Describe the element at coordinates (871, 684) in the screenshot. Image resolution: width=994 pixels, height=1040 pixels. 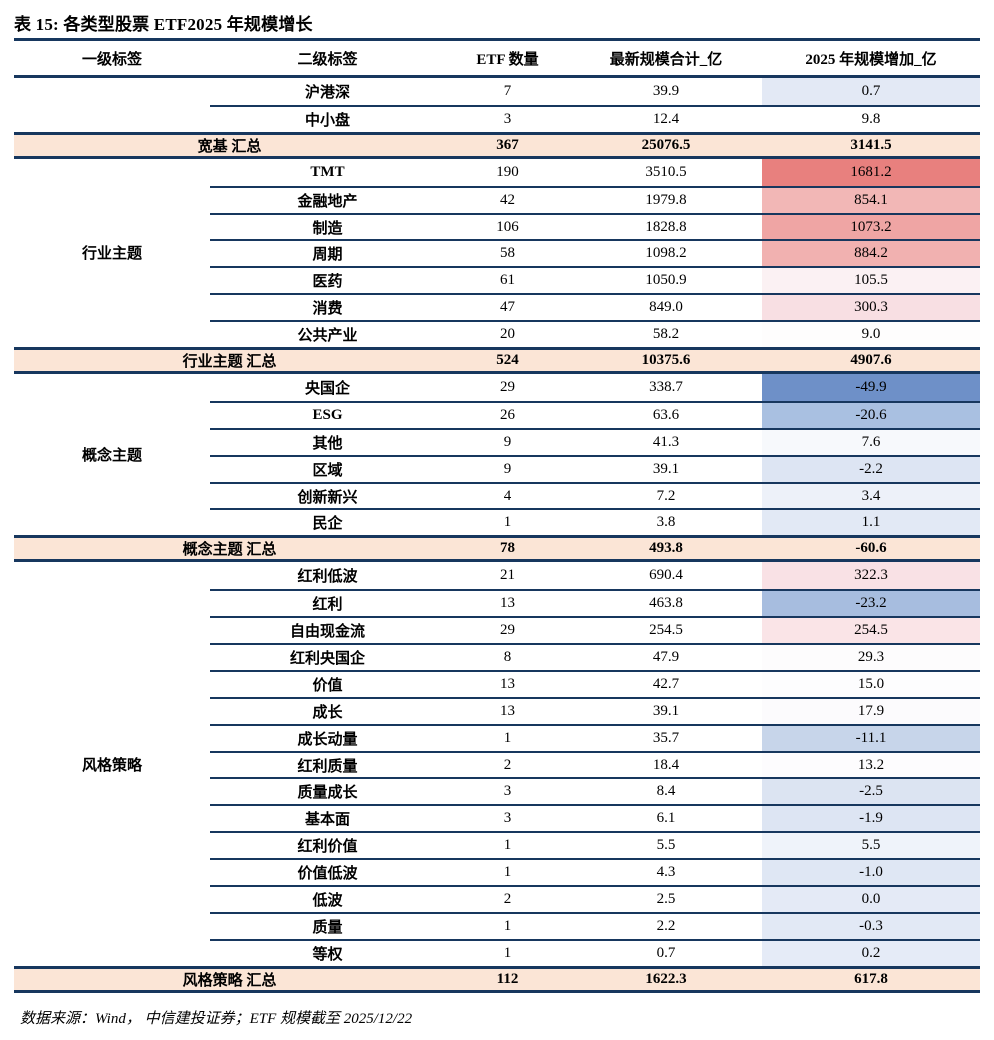
I see `cell-2025-increase: 15.0` at that location.